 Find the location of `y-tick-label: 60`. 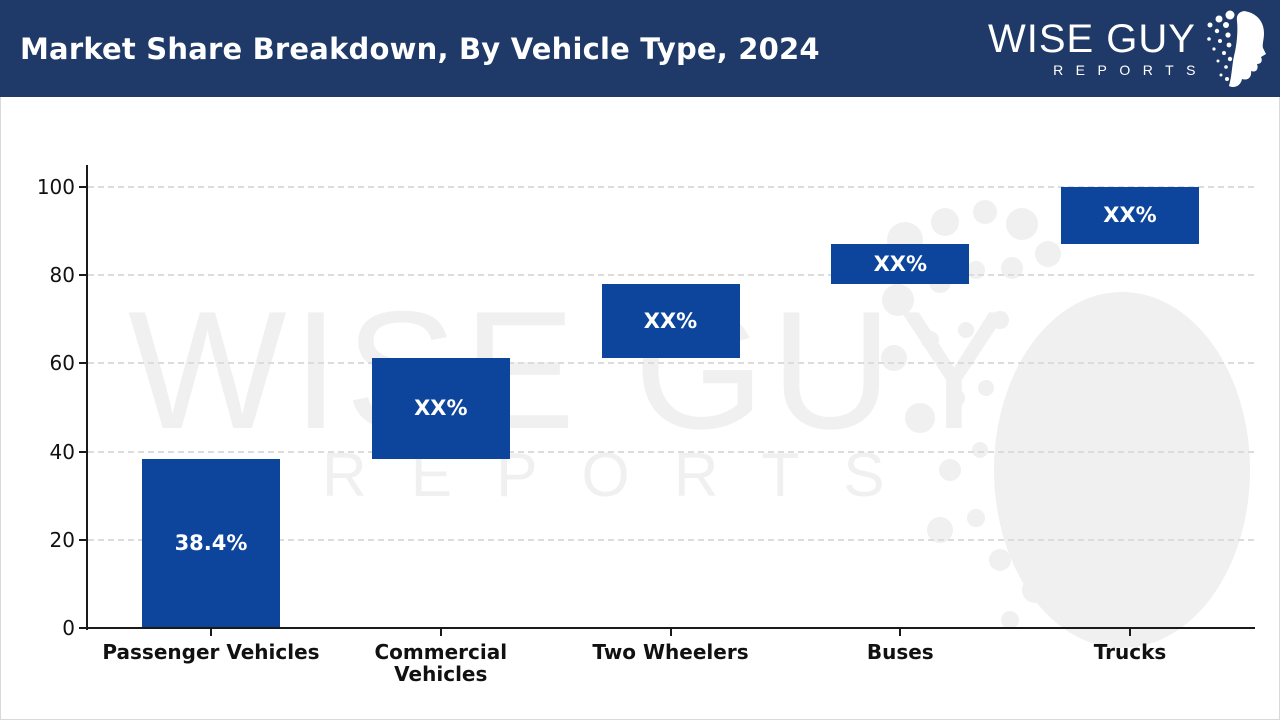

y-tick-label: 60 is located at coordinates (62, 363).